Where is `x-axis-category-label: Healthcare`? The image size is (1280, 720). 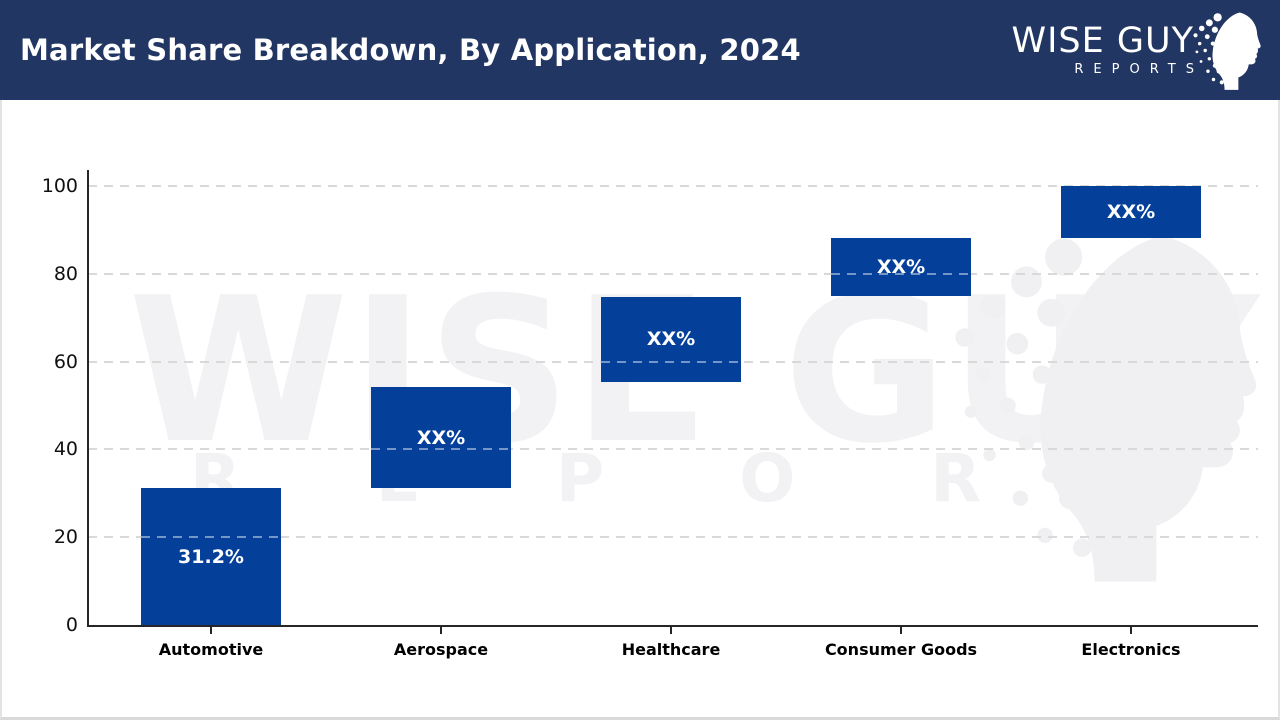 x-axis-category-label: Healthcare is located at coordinates (671, 649).